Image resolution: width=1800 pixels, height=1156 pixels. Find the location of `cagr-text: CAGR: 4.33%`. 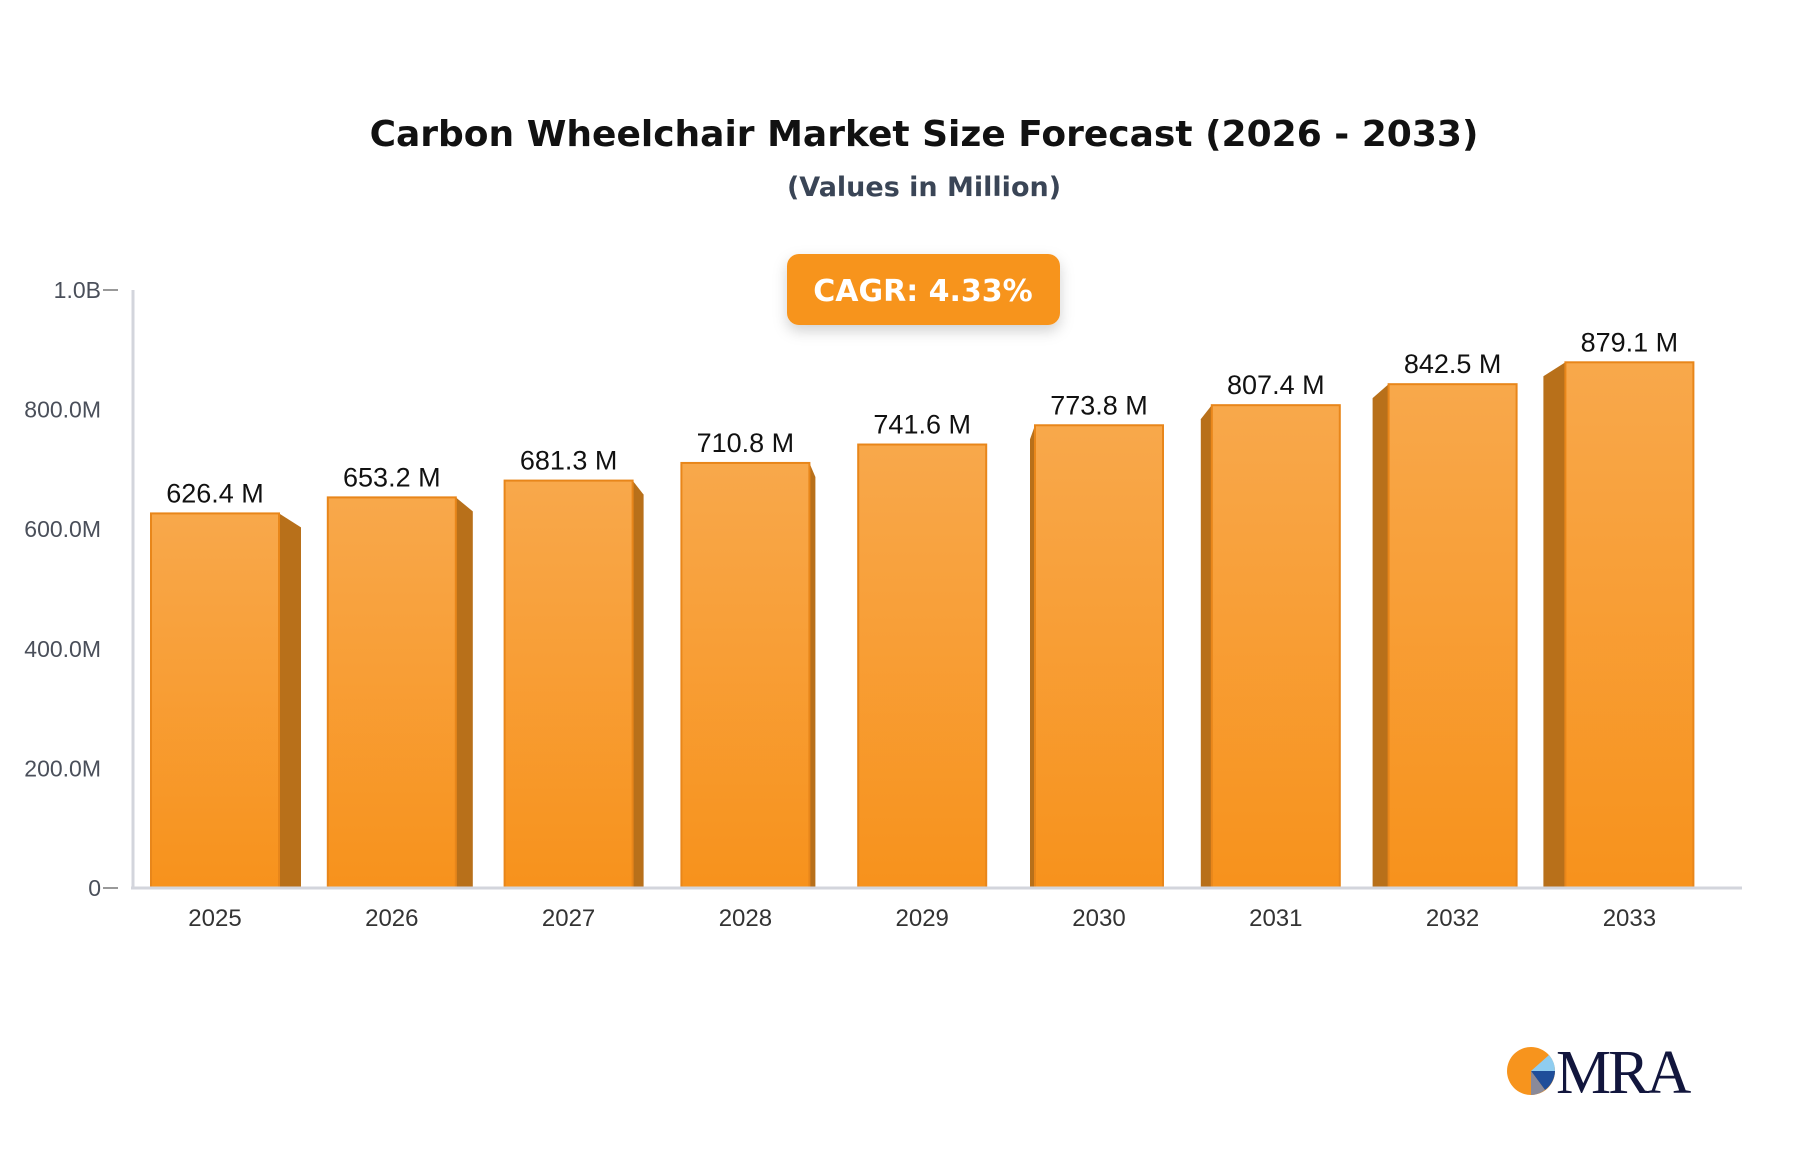

cagr-text: CAGR: 4.33% is located at coordinates (922, 291).